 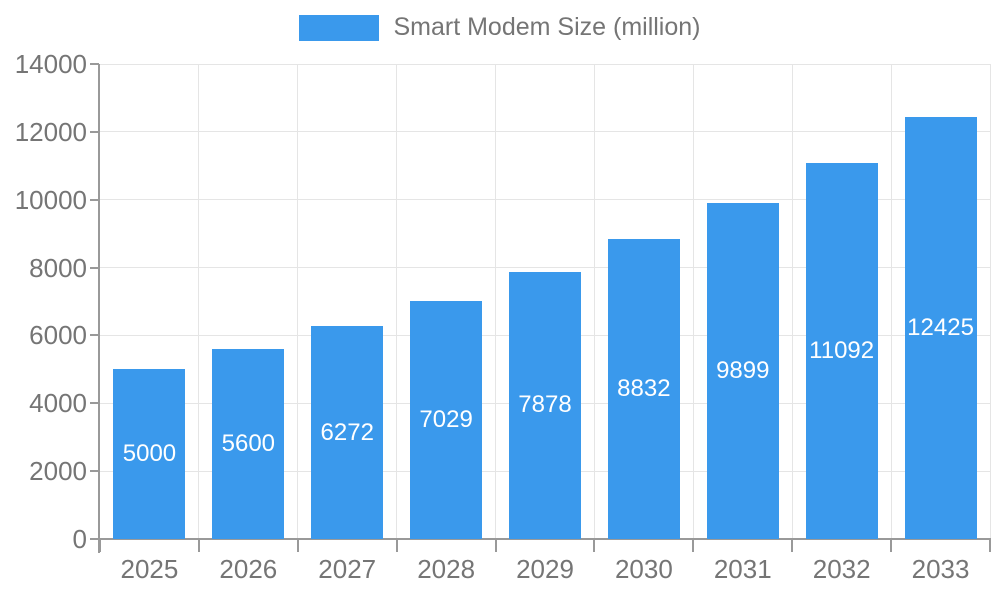 I want to click on bar-value-label: 6272, so click(x=347, y=432).